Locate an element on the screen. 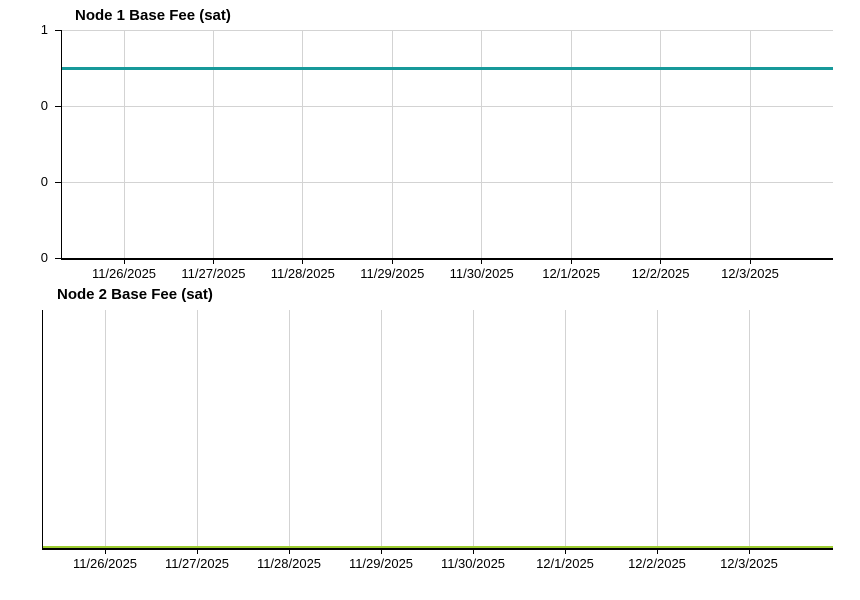 Image resolution: width=860 pixels, height=600 pixels. series-line-node-2-base-fee is located at coordinates (438, 547).